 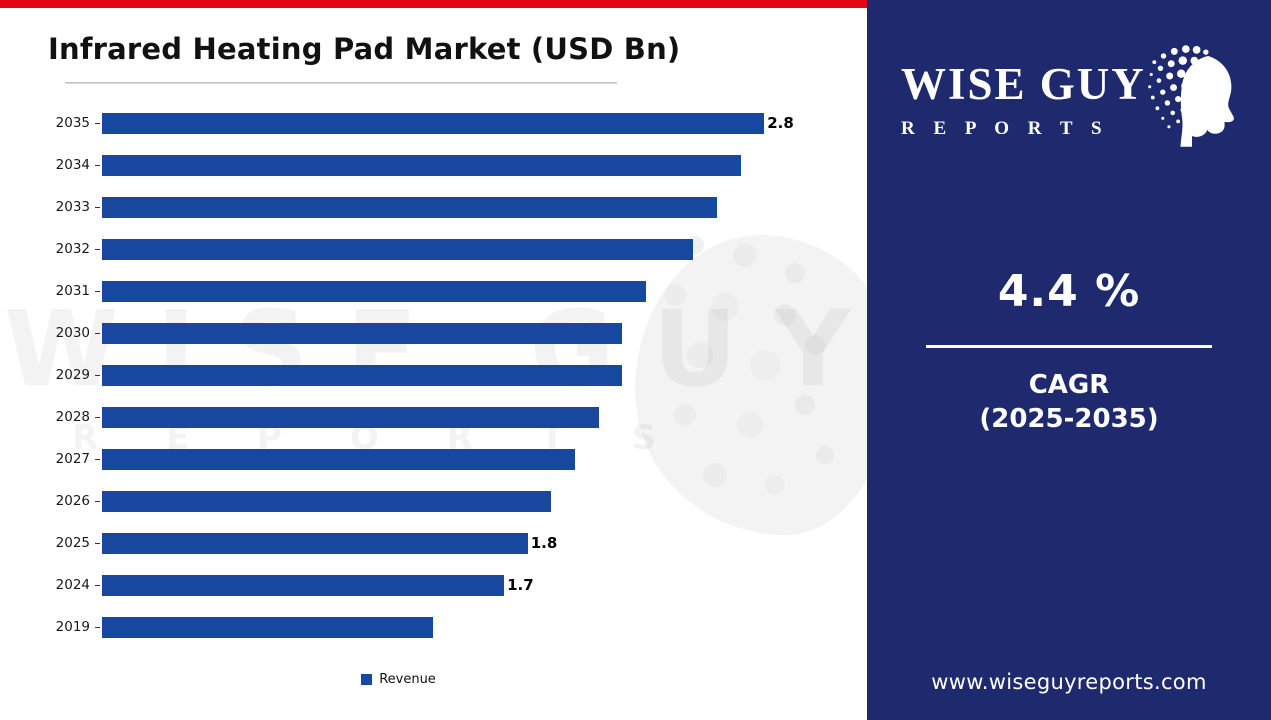 I want to click on logo-title: WISE GUY, so click(x=1023, y=84).